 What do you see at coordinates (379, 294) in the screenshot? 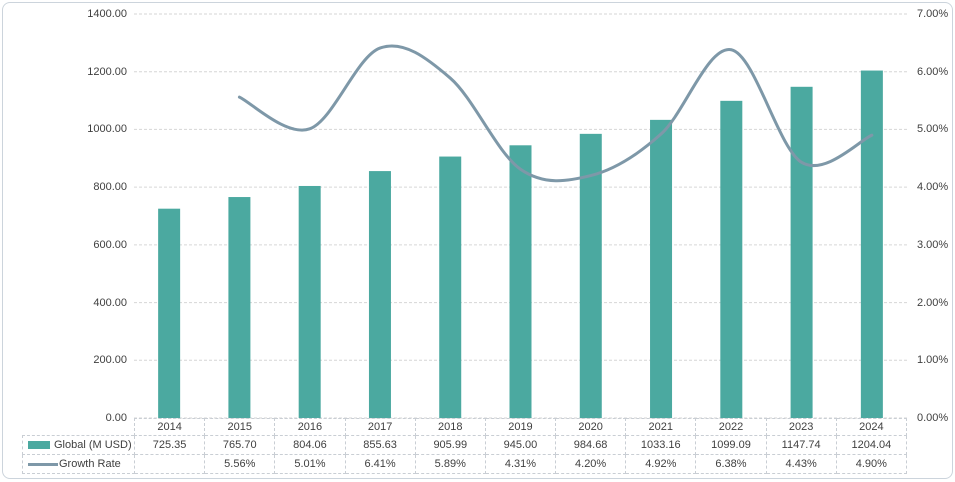
I see `bar-2017` at bounding box center [379, 294].